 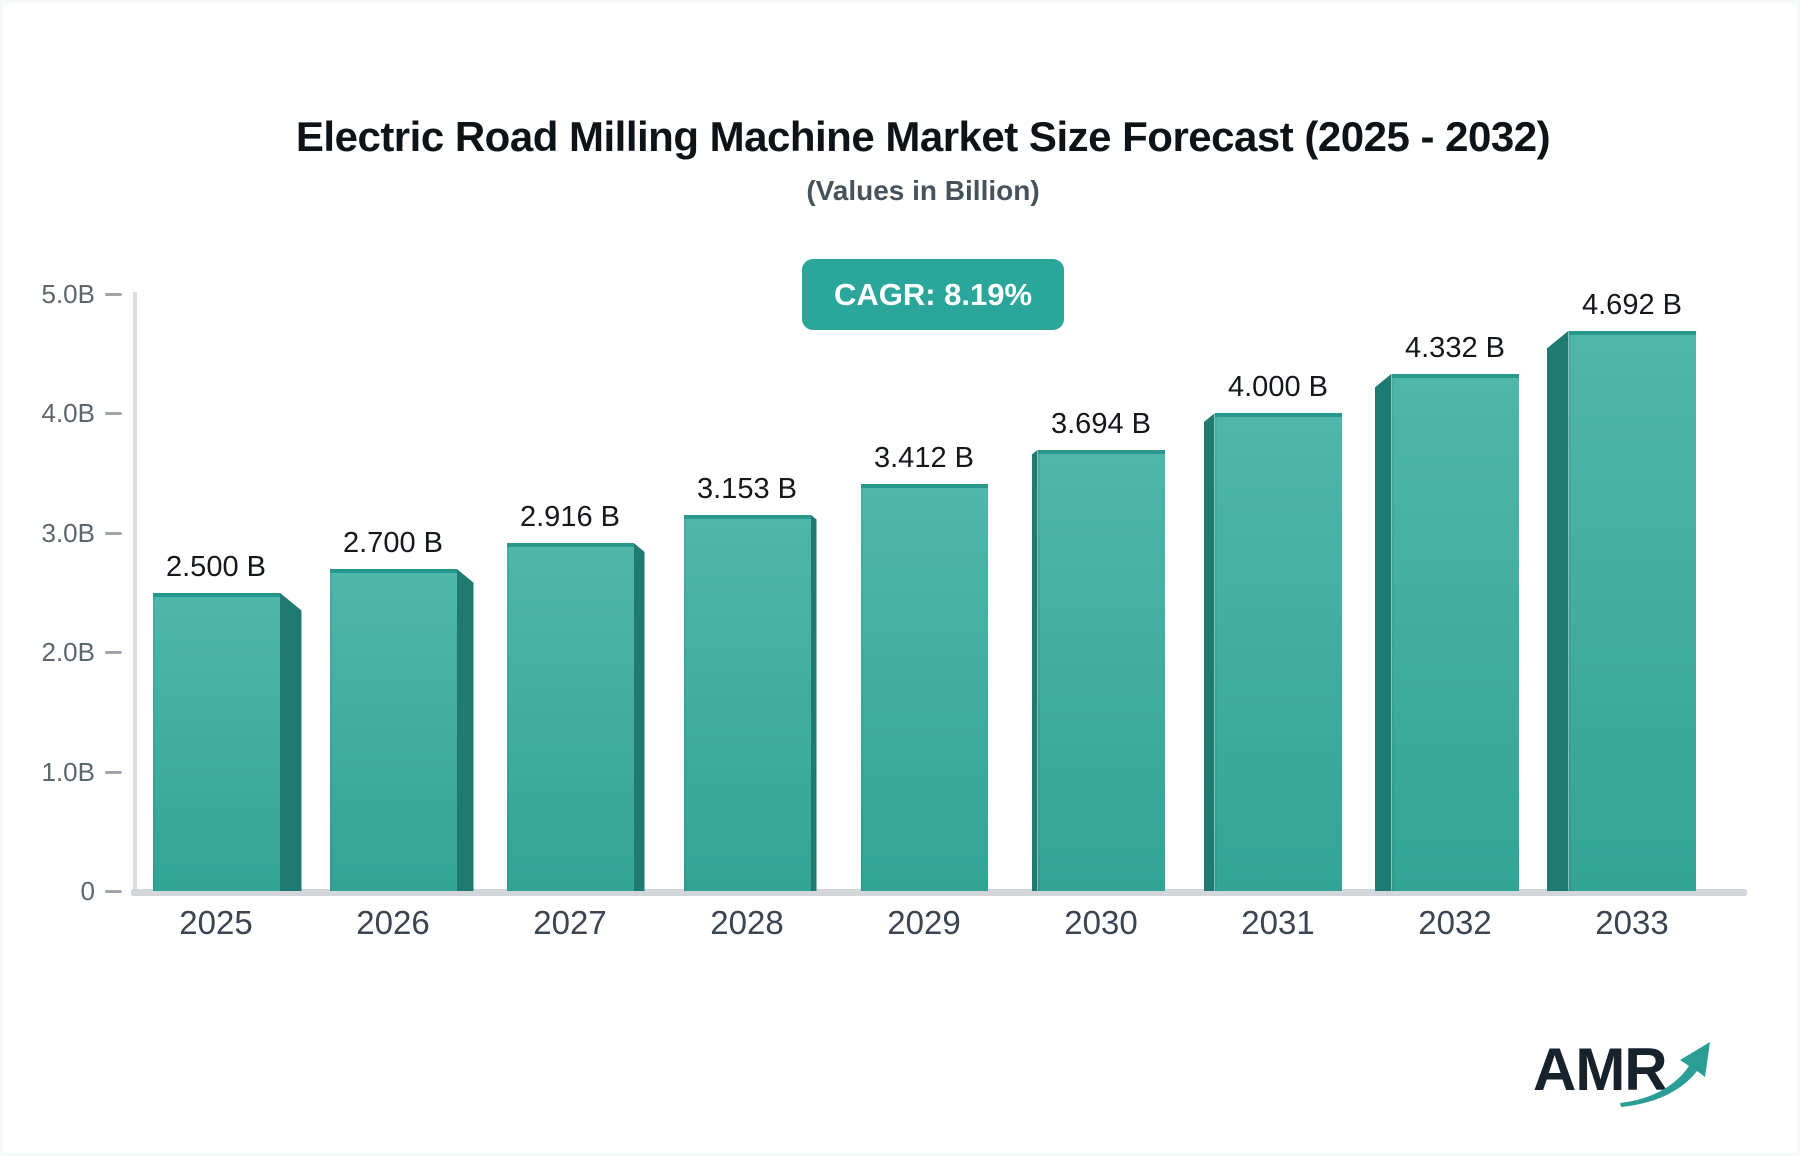 I want to click on x-tick-label-2025: 2025, so click(x=216, y=922).